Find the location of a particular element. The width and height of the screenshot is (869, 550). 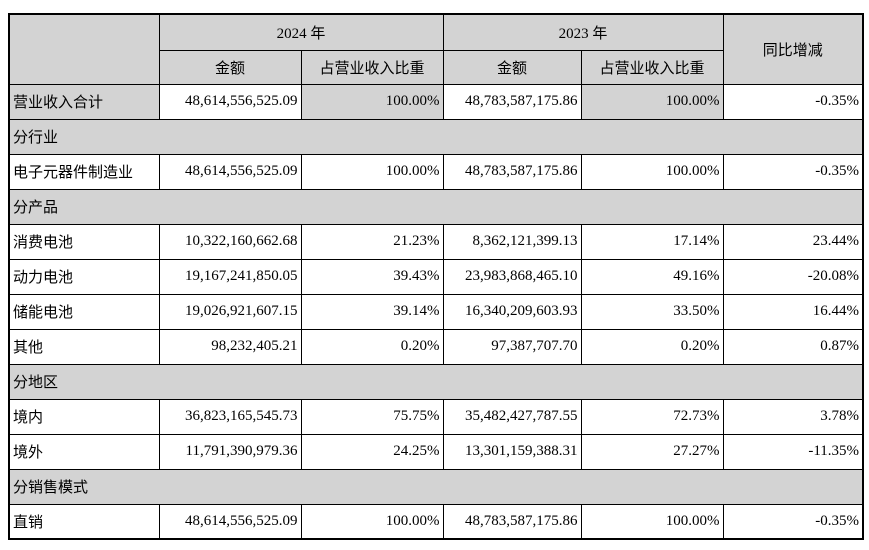

header-row-subcolumns: 金额 占营业收入比重 金额 占营业收入比重 is located at coordinates (436, 67).